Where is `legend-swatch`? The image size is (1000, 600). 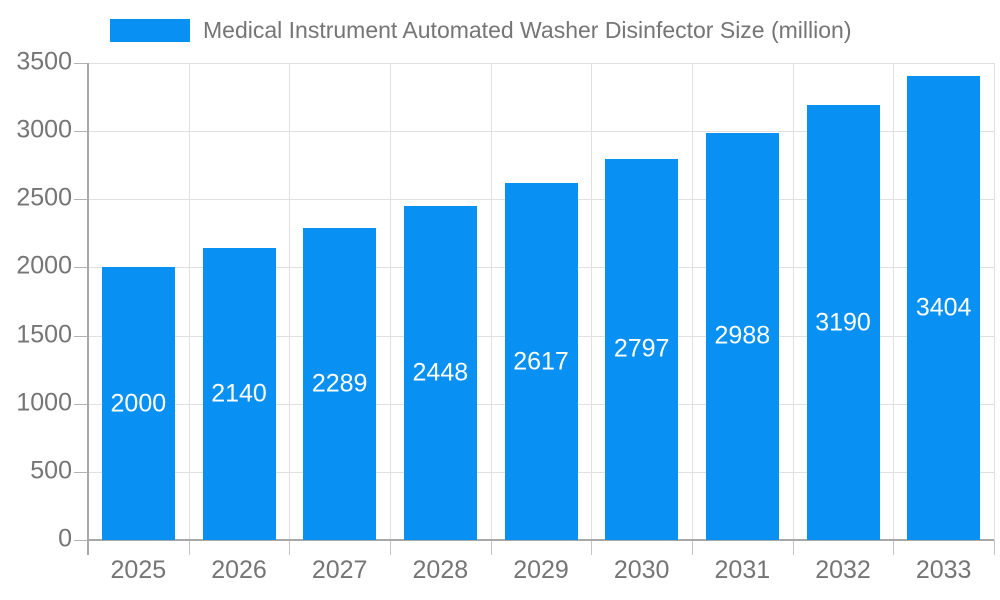
legend-swatch is located at coordinates (150, 30).